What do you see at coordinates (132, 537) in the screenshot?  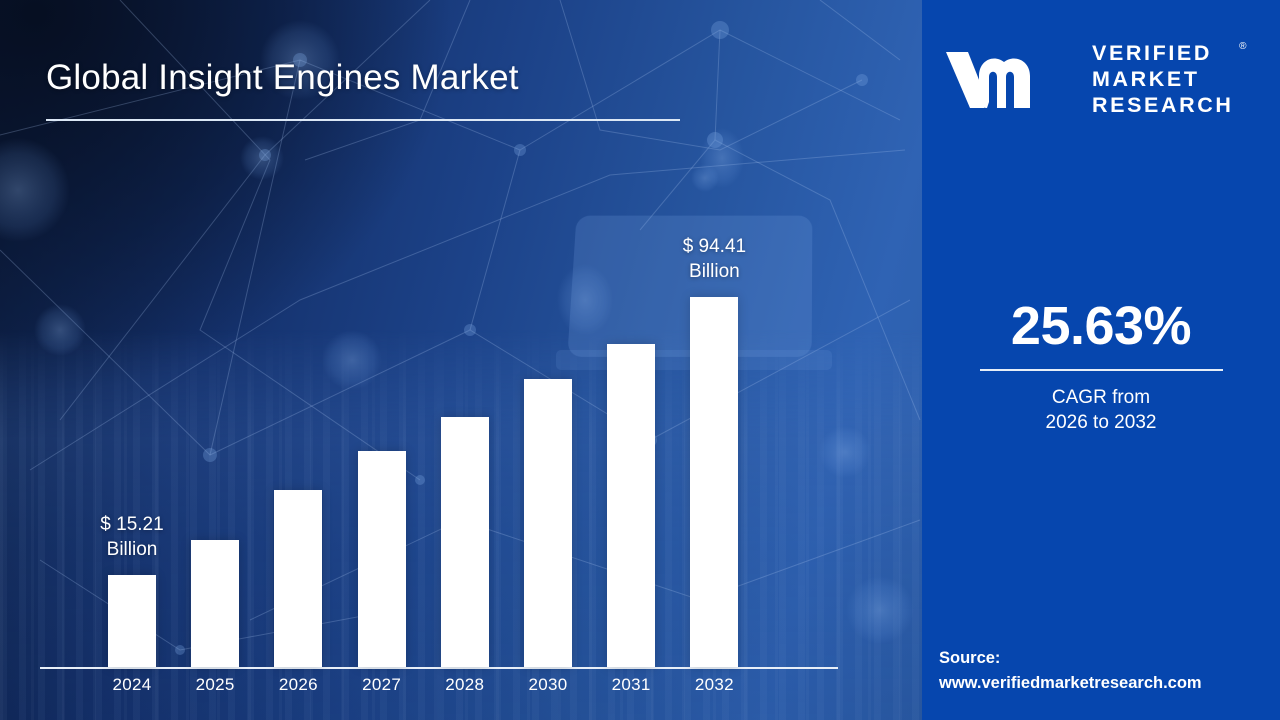 I see `bar-value-label-2024: $ 15.21 Billion` at bounding box center [132, 537].